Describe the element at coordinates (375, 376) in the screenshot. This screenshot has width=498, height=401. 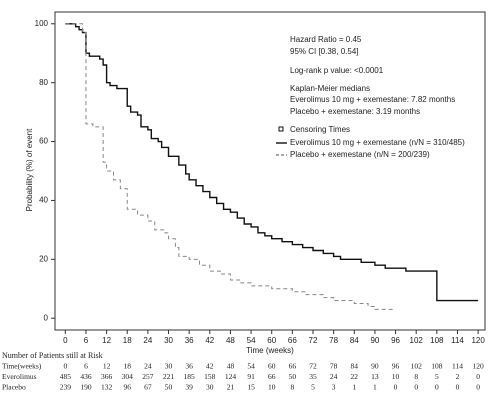
I see `risk-cell: 13` at that location.